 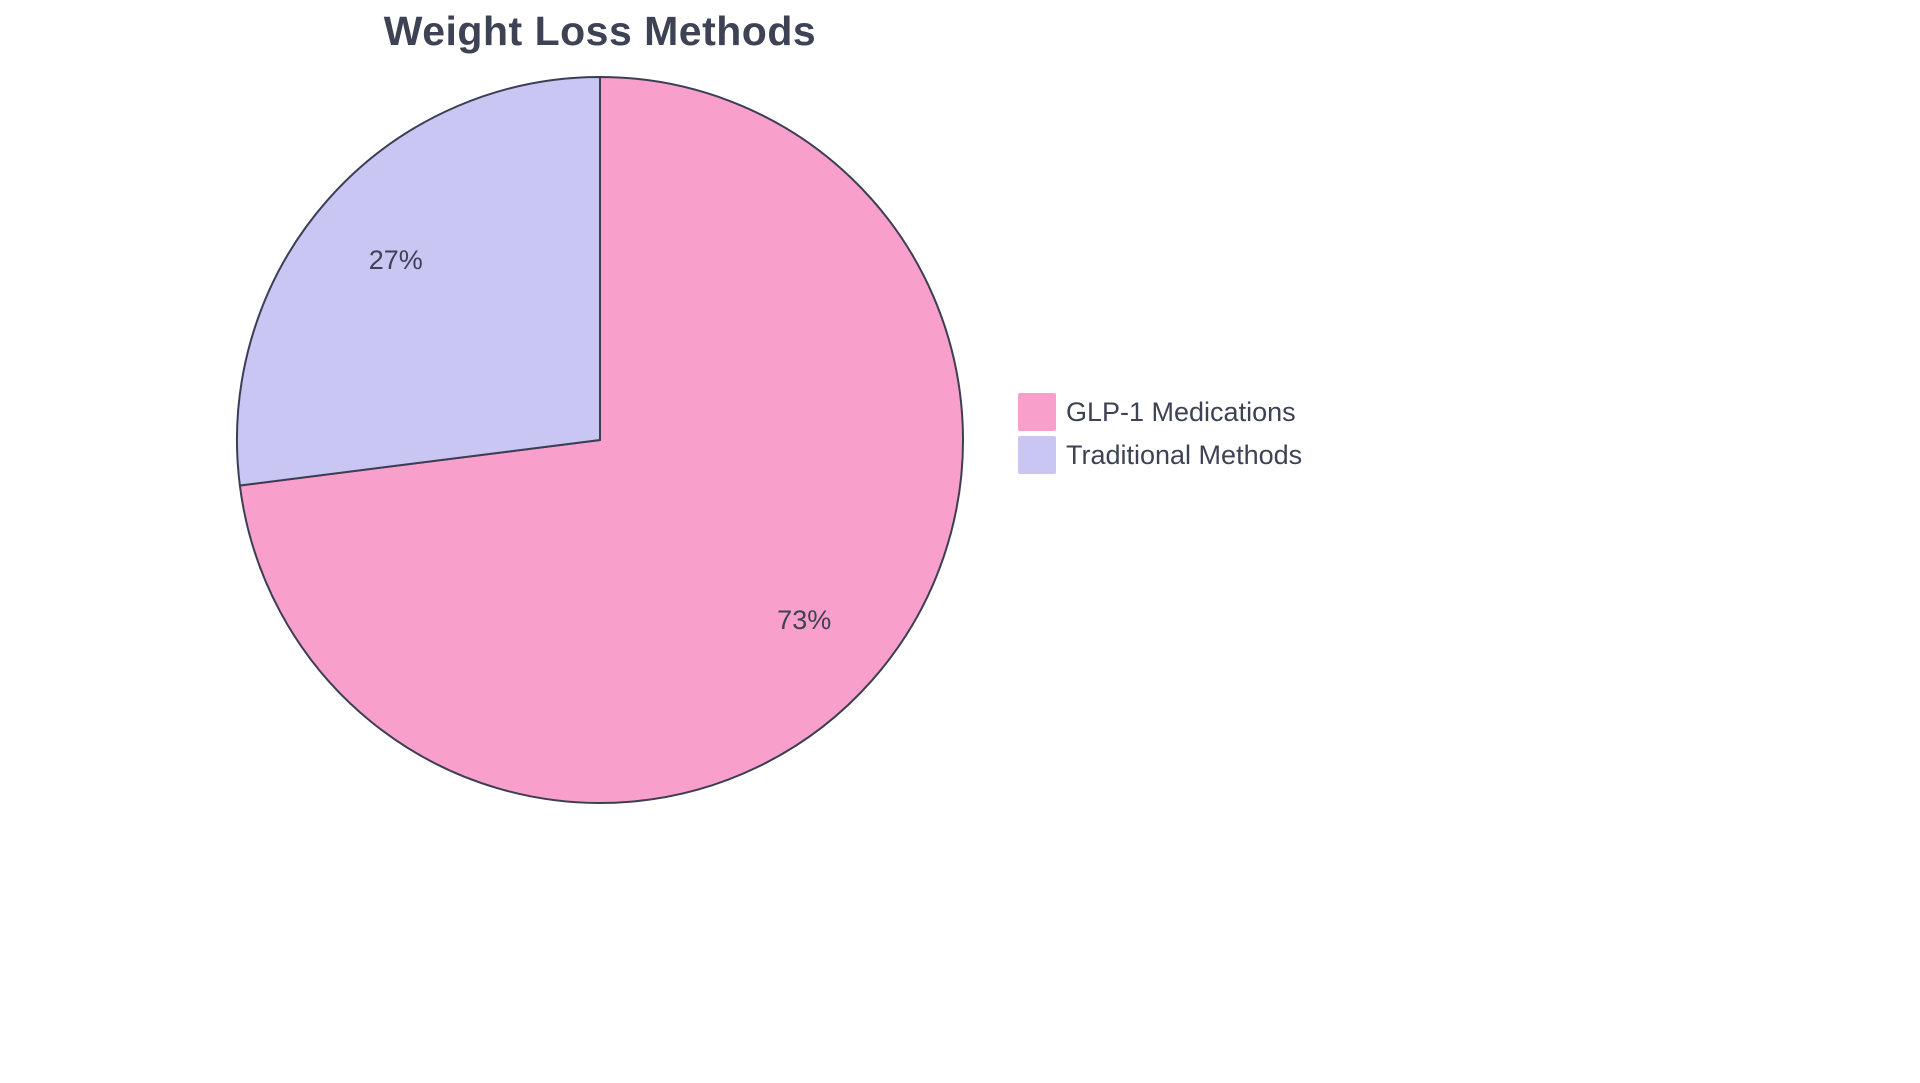 I want to click on legend-swatch-traditional-methods, so click(x=1037, y=455).